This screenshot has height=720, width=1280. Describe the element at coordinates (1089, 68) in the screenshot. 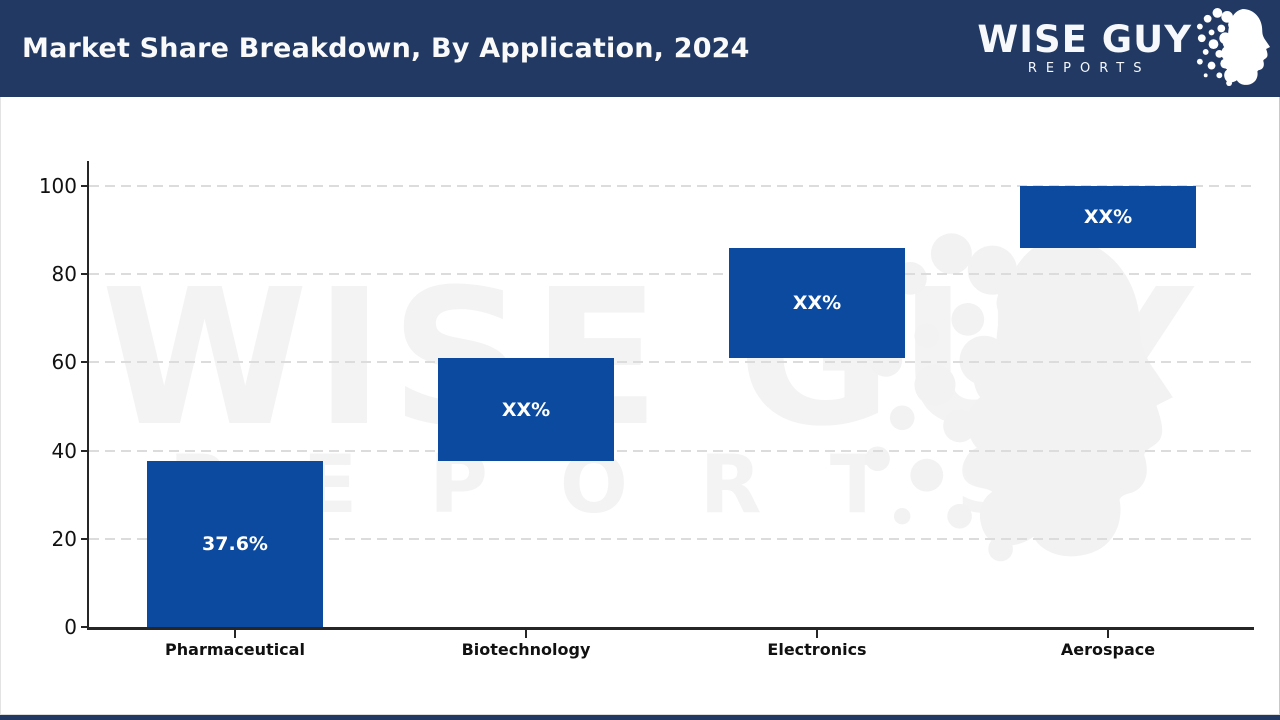

I see `logo-subtitle: REPORTS` at that location.